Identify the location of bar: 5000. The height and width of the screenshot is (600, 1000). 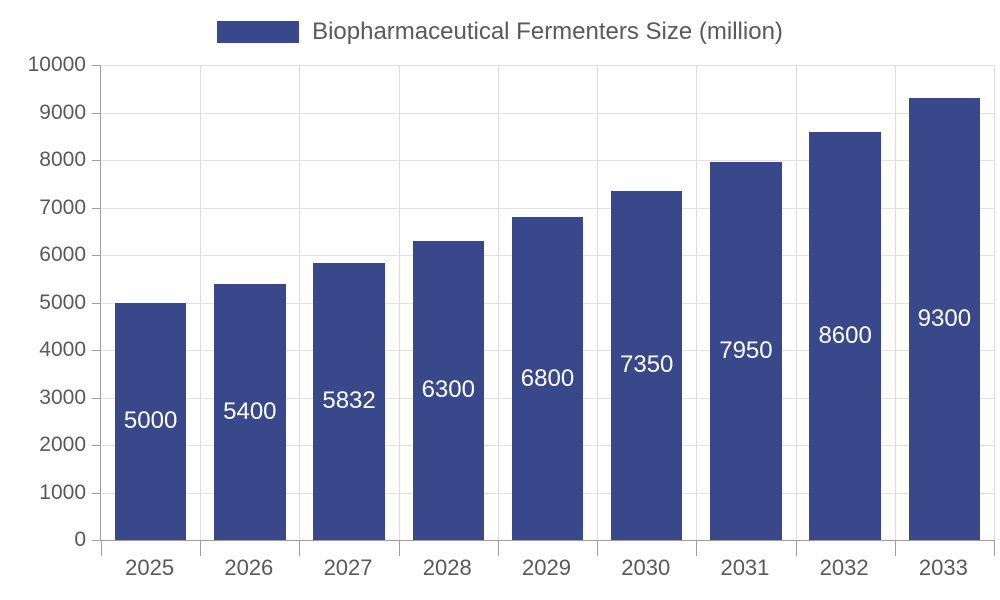
(150, 421).